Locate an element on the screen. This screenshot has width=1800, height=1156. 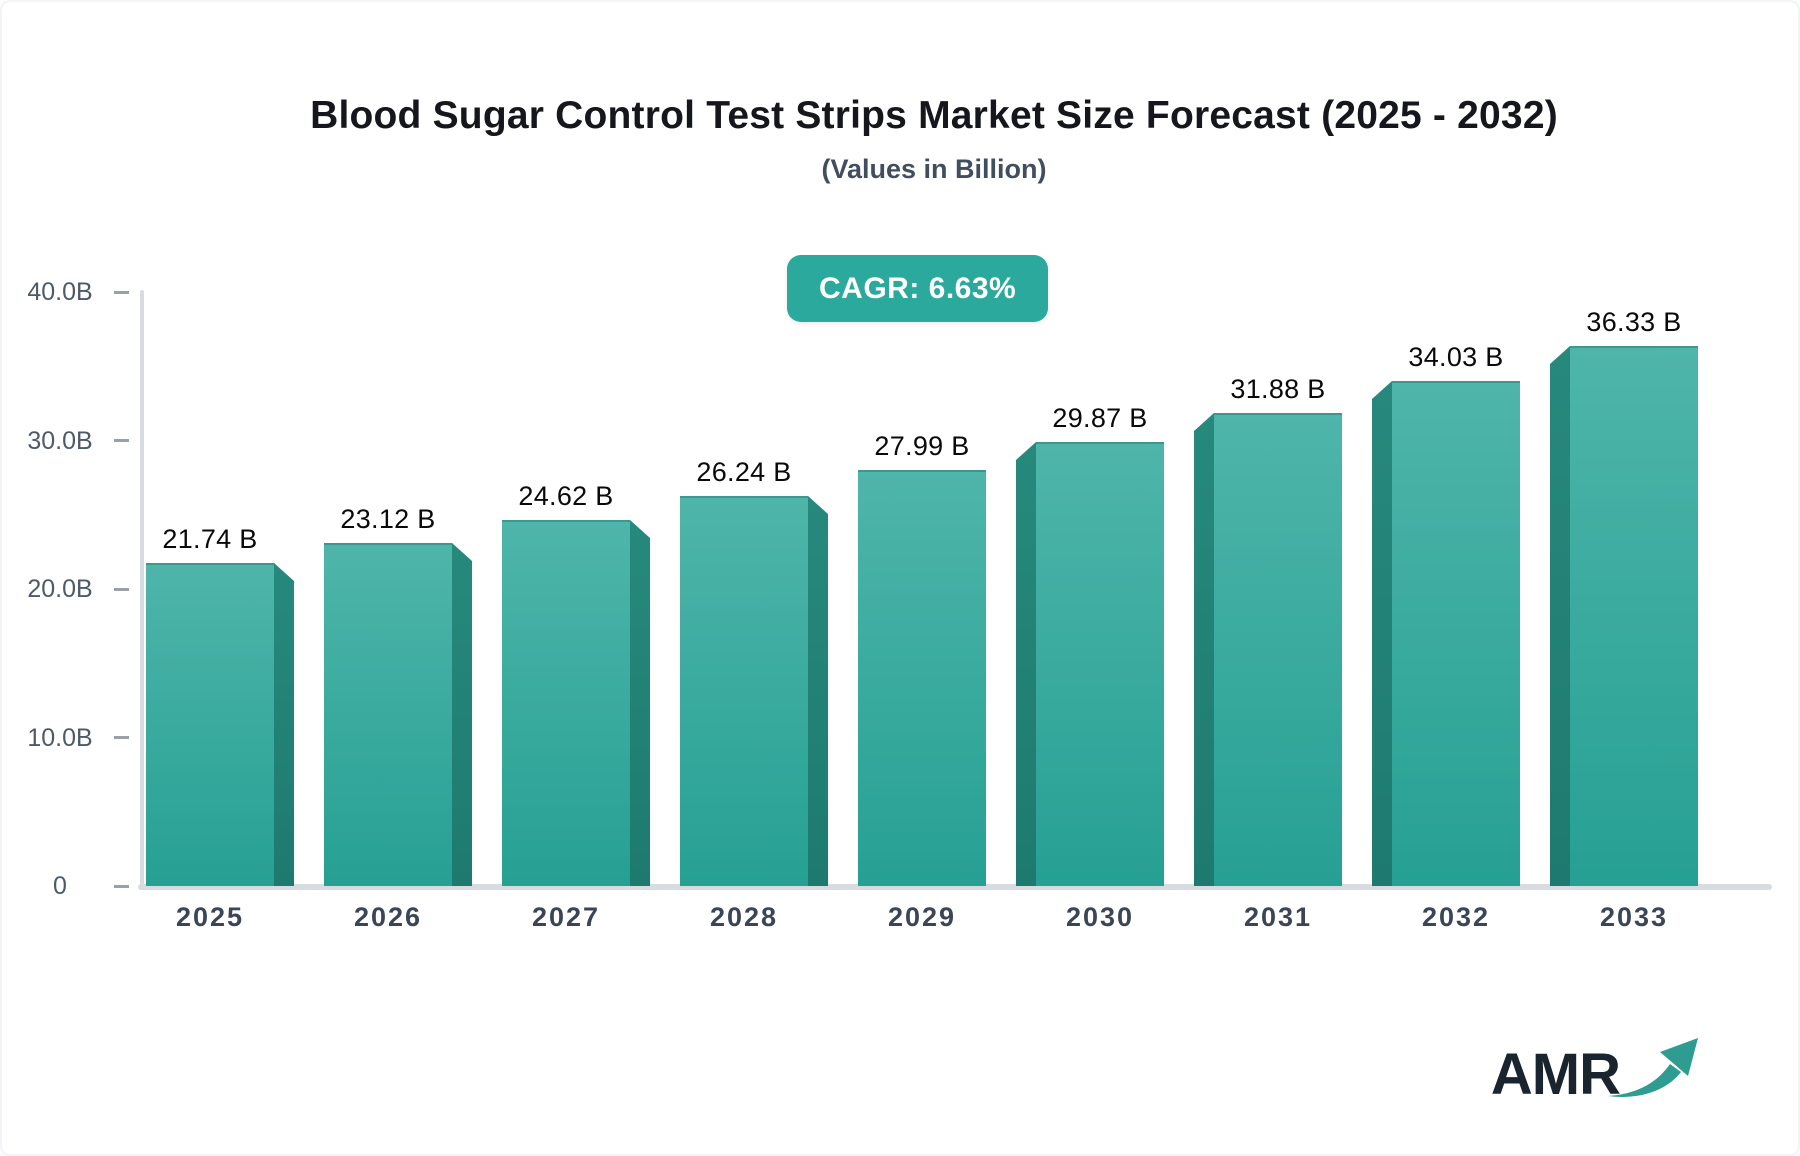
bar-value-label: 24.62 B is located at coordinates (566, 496).